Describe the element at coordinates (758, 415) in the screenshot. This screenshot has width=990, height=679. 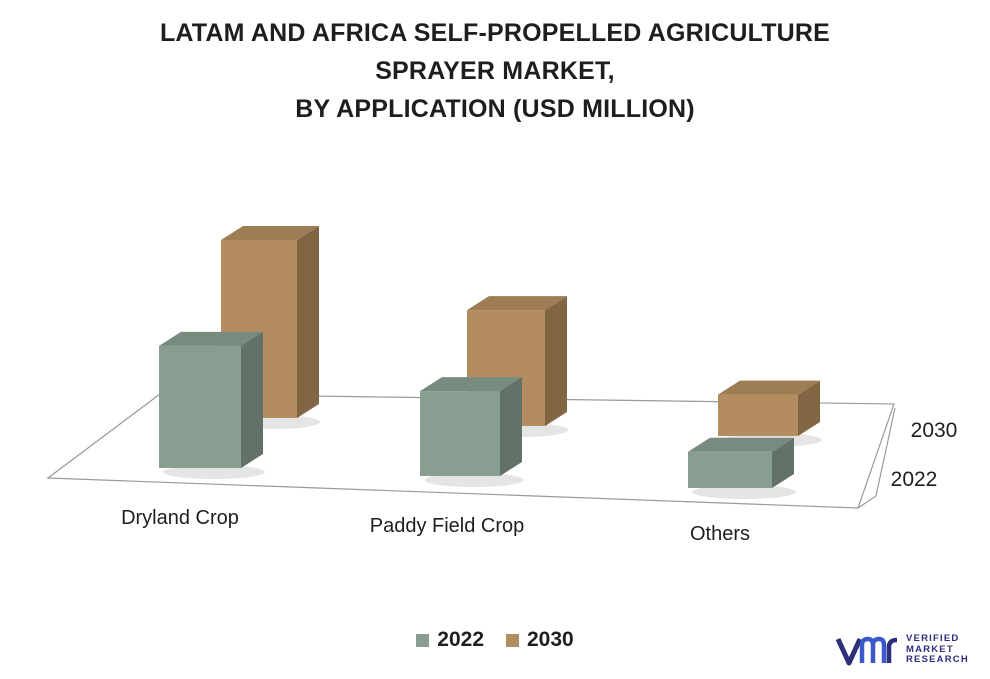
I see `bar-front-2030-others` at that location.